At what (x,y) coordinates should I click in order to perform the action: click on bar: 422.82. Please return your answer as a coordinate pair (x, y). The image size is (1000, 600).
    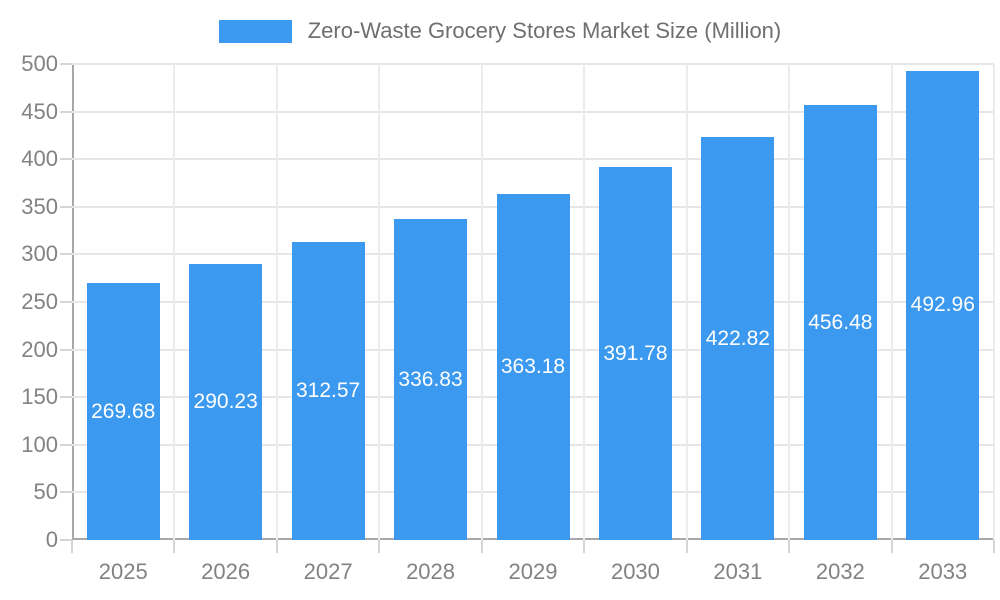
    Looking at the image, I should click on (738, 338).